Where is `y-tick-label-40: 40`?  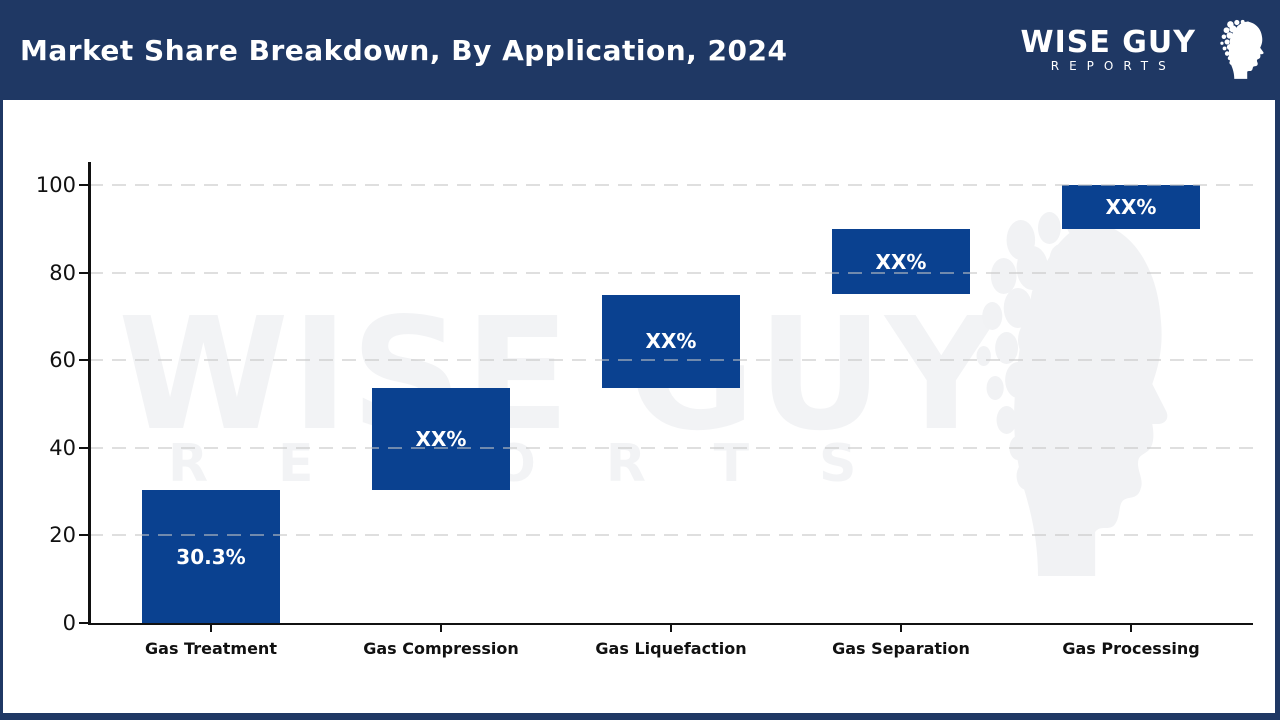 y-tick-label-40: 40 is located at coordinates (62, 447).